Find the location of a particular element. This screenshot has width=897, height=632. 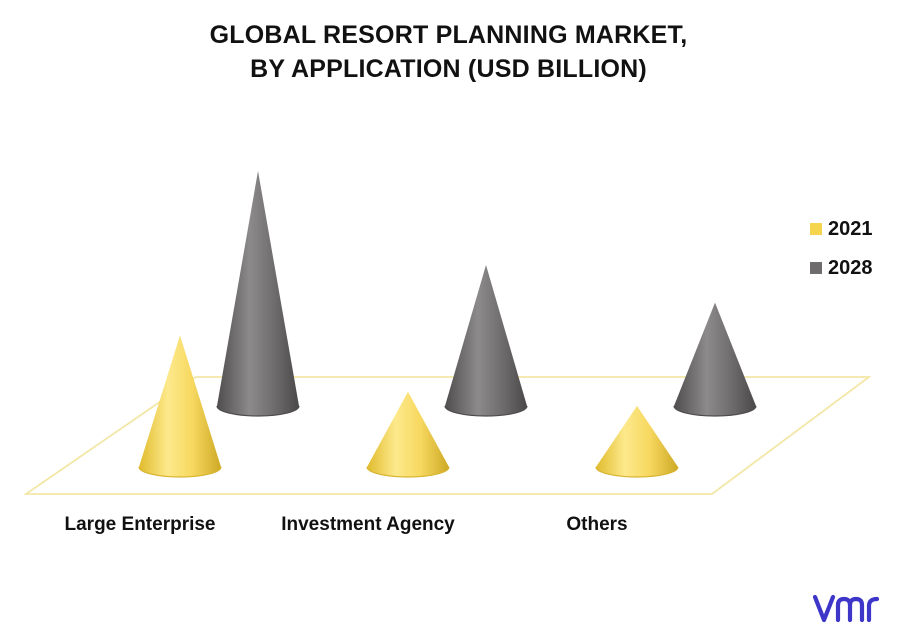

cone-2028-others is located at coordinates (715, 359).